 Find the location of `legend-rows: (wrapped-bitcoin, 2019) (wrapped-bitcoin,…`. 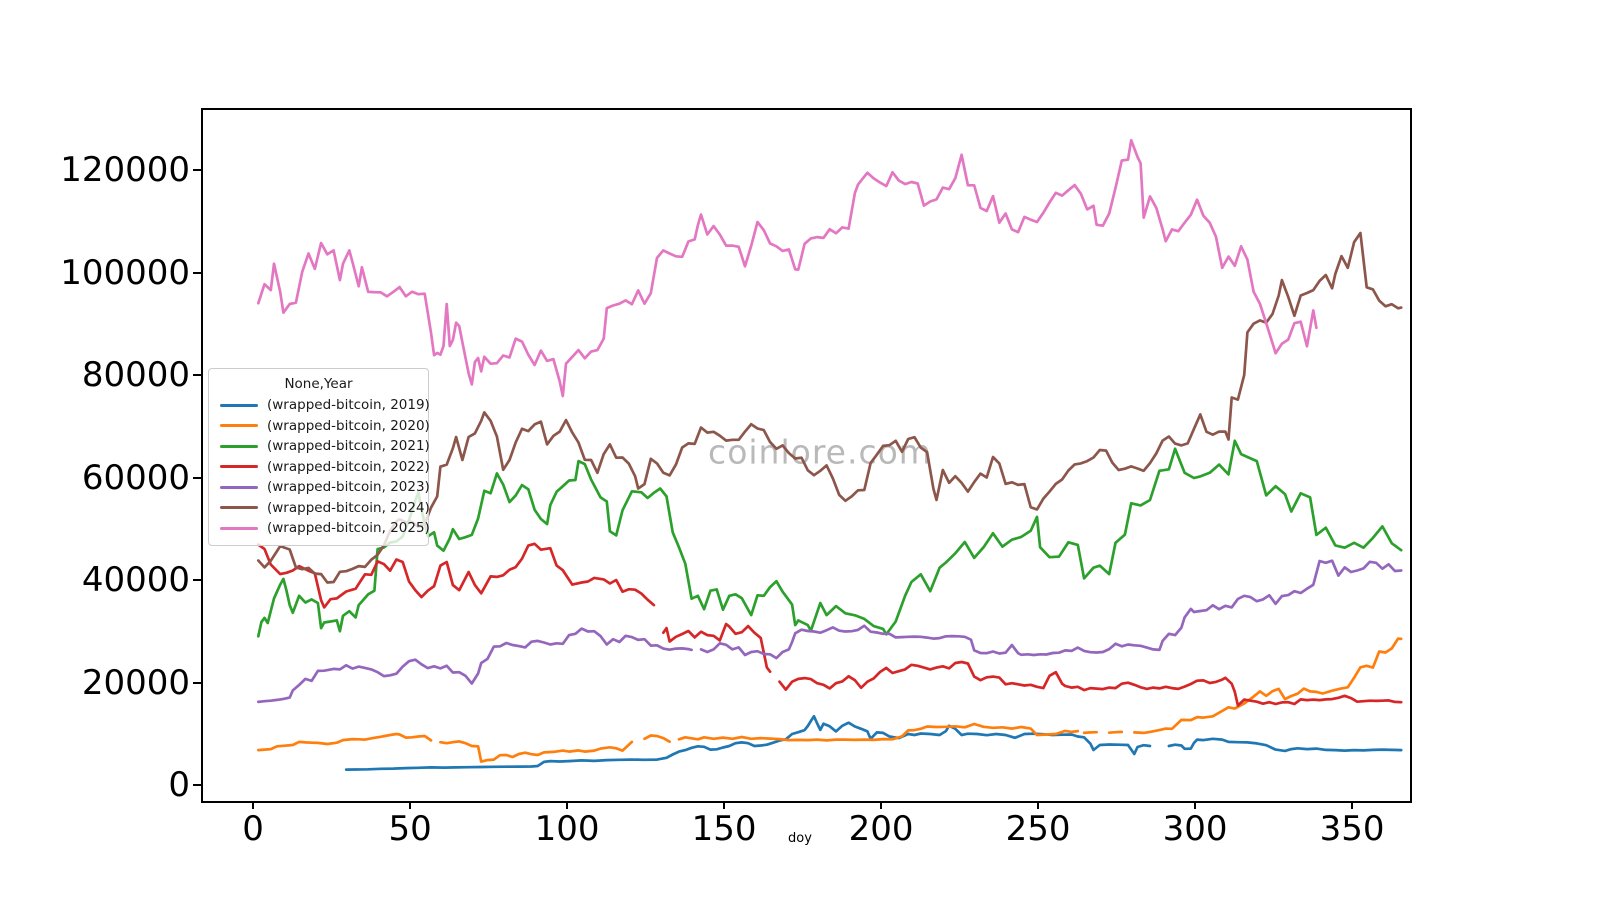

legend-rows: (wrapped-bitcoin, 2019) (wrapped-bitcoin,… is located at coordinates (319, 467).